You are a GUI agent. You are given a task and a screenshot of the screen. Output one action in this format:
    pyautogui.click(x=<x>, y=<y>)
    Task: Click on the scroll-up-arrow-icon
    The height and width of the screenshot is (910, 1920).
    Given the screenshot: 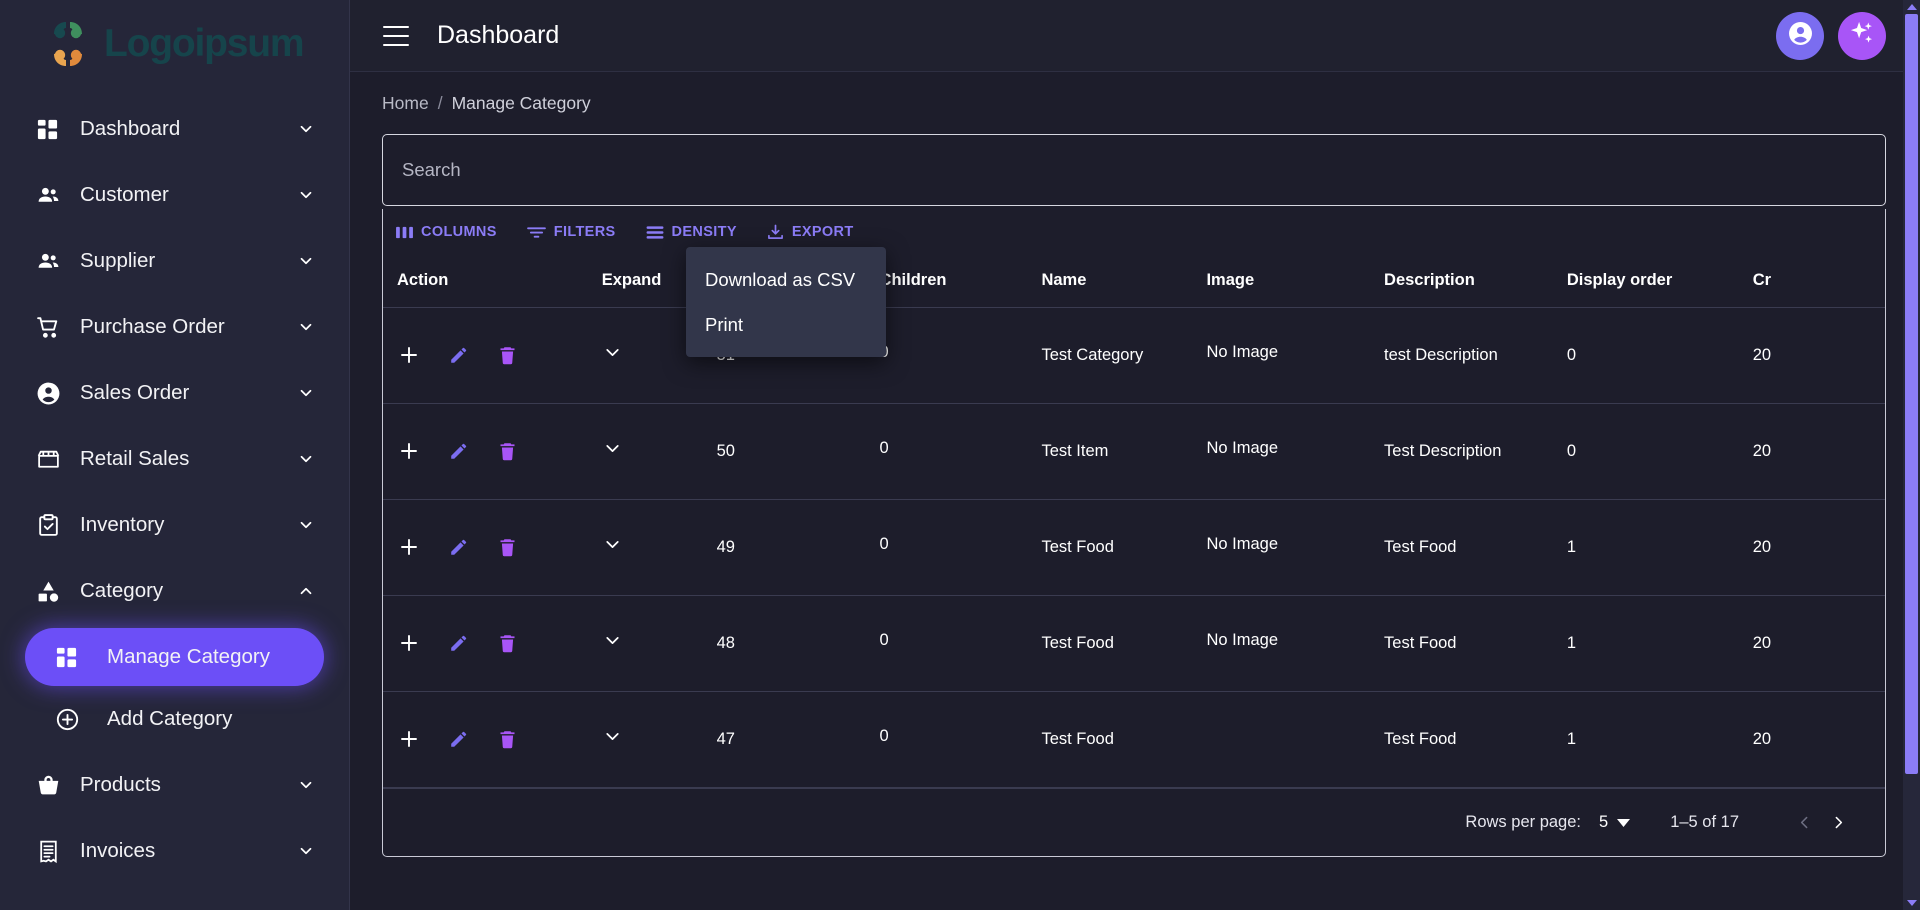 What is the action you would take?
    pyautogui.click(x=1911, y=7)
    